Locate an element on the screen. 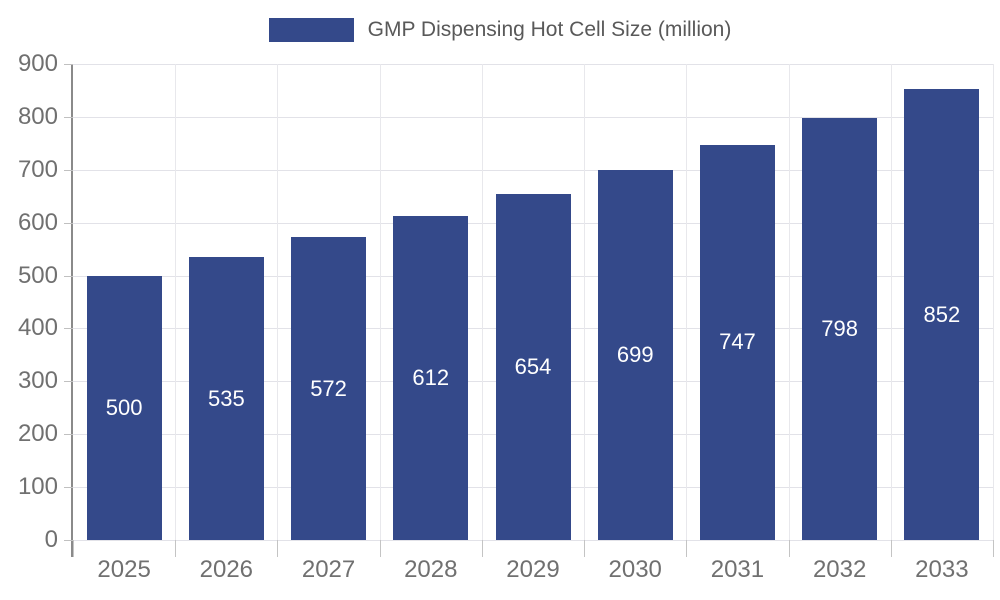  bar-2030: 699 is located at coordinates (635, 355).